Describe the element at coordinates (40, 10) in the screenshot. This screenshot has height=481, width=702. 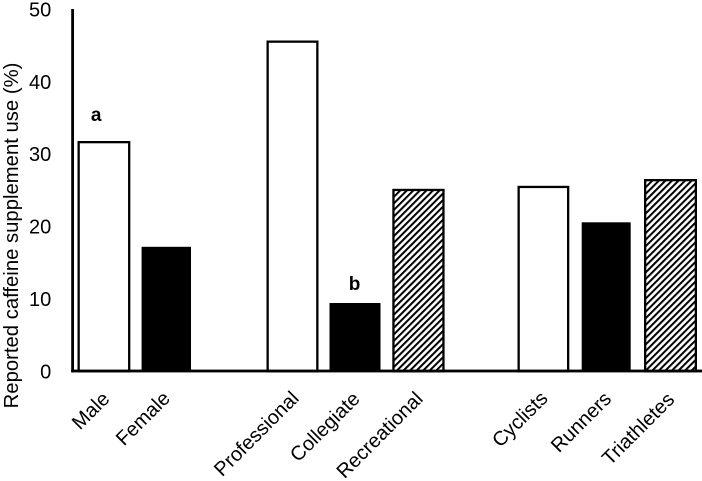
I see `svg-text: 50` at that location.